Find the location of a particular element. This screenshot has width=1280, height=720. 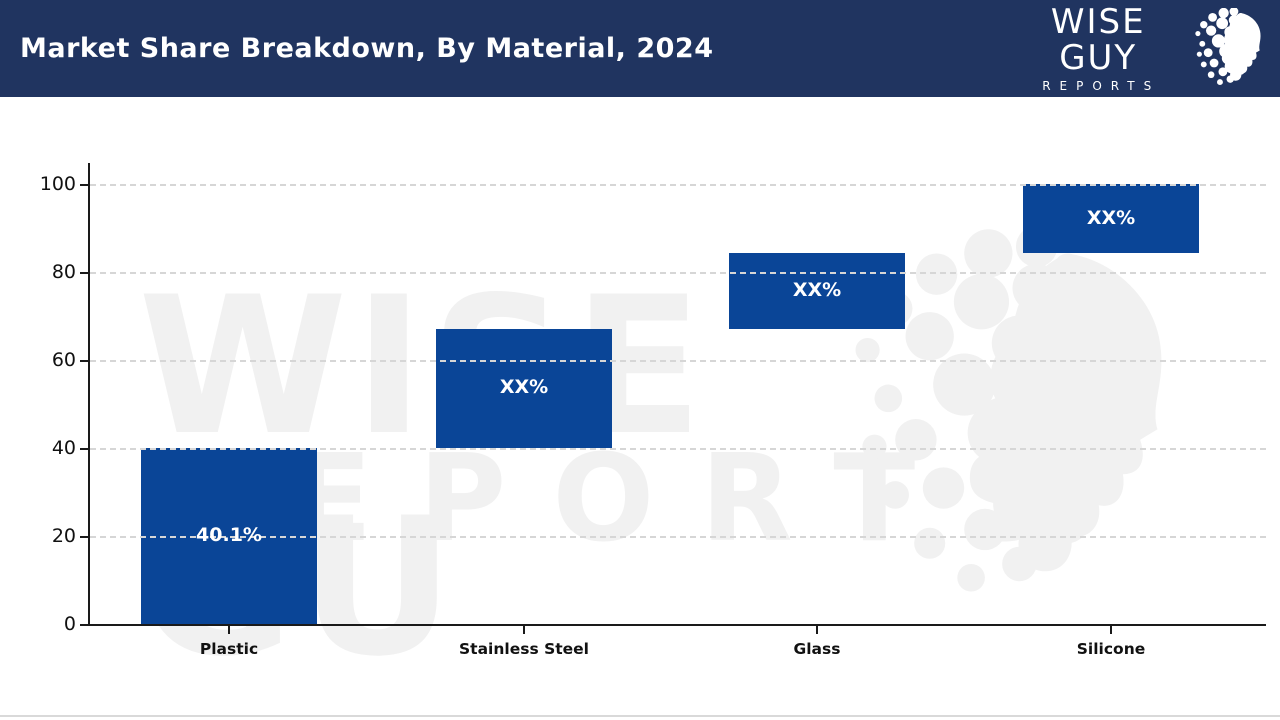

bar-stainless-steel is located at coordinates (524, 388).